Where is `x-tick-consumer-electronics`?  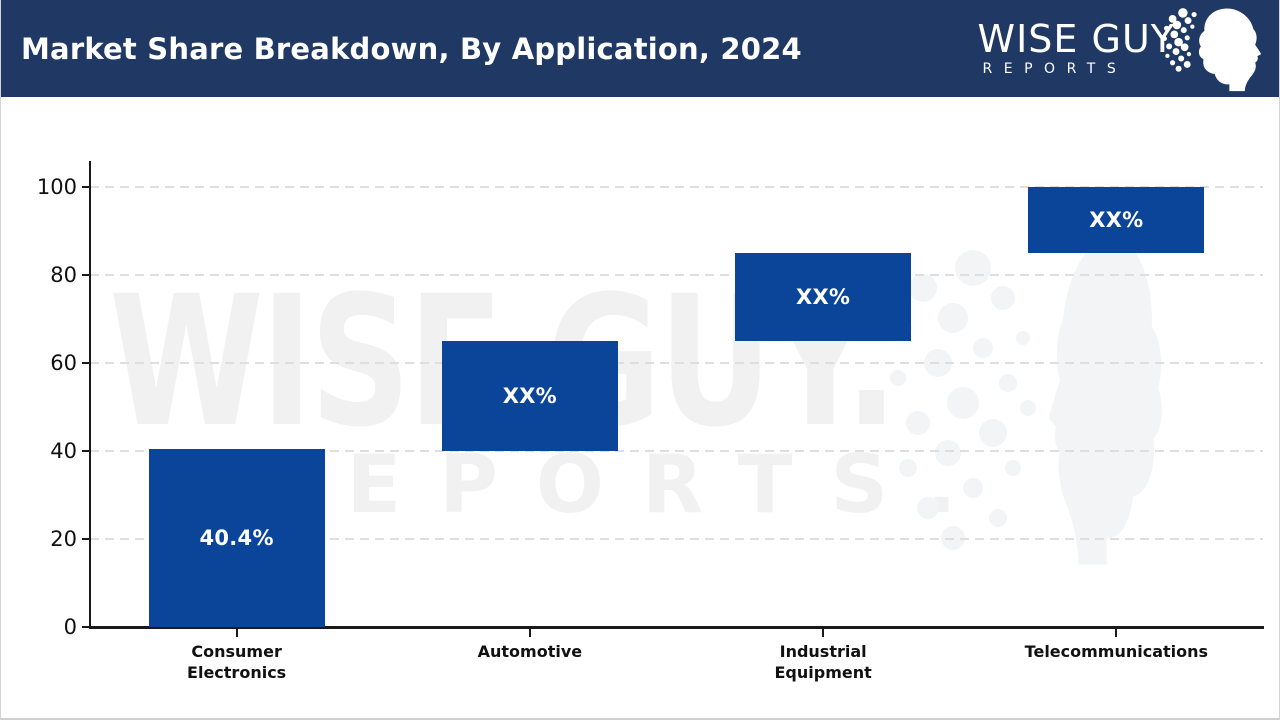
x-tick-consumer-electronics is located at coordinates (236, 633).